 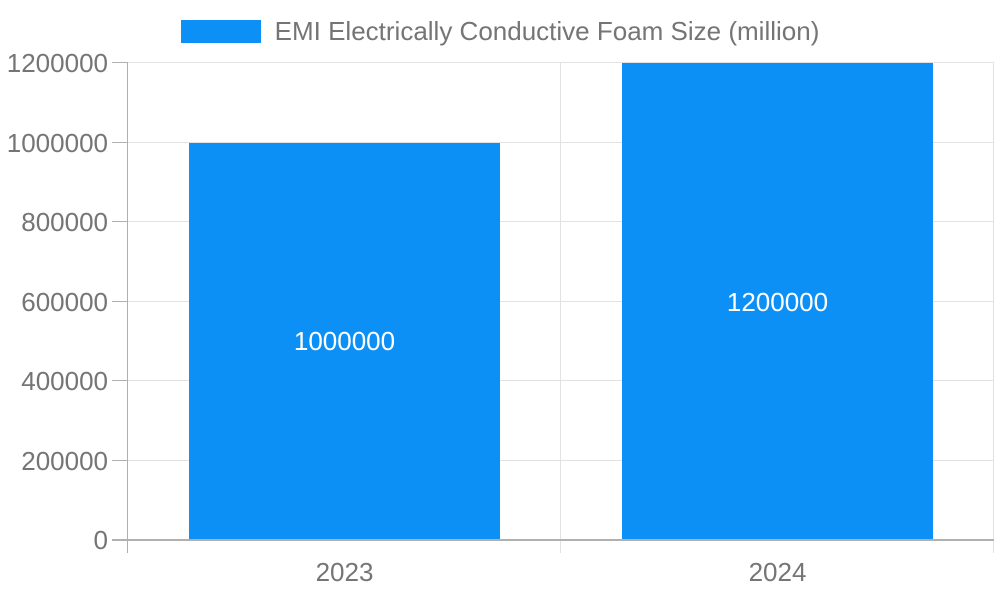 I want to click on y-tick-label: 1000000, so click(x=57, y=142).